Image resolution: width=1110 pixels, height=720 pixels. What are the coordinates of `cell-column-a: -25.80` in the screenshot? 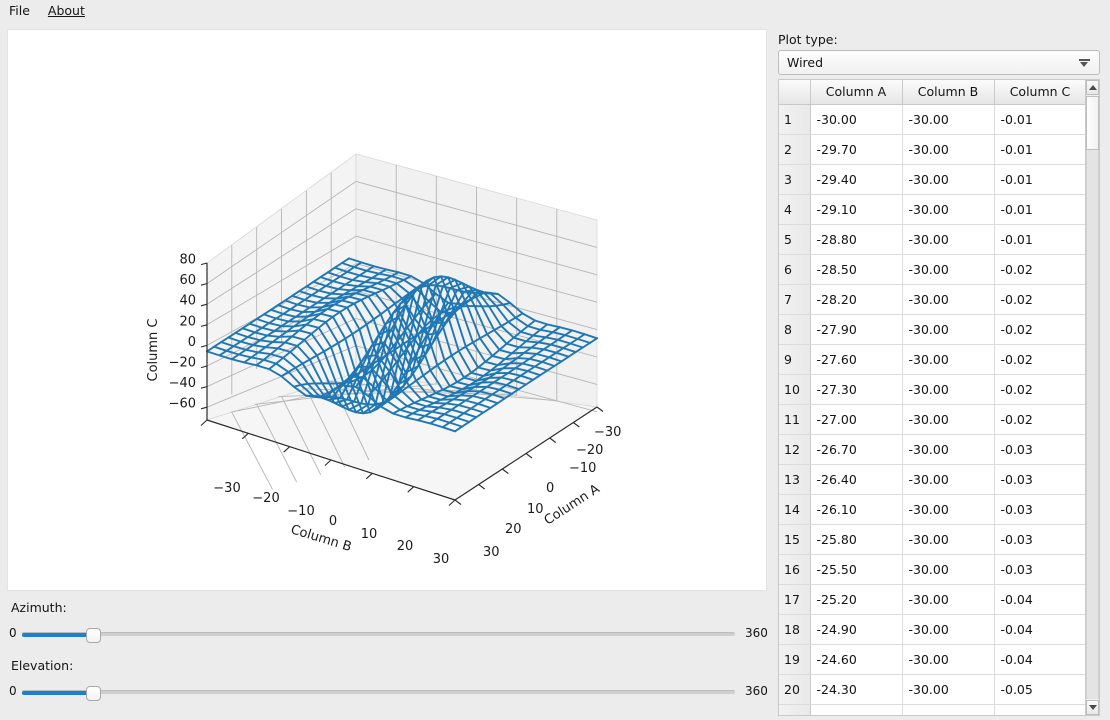 It's located at (856, 539).